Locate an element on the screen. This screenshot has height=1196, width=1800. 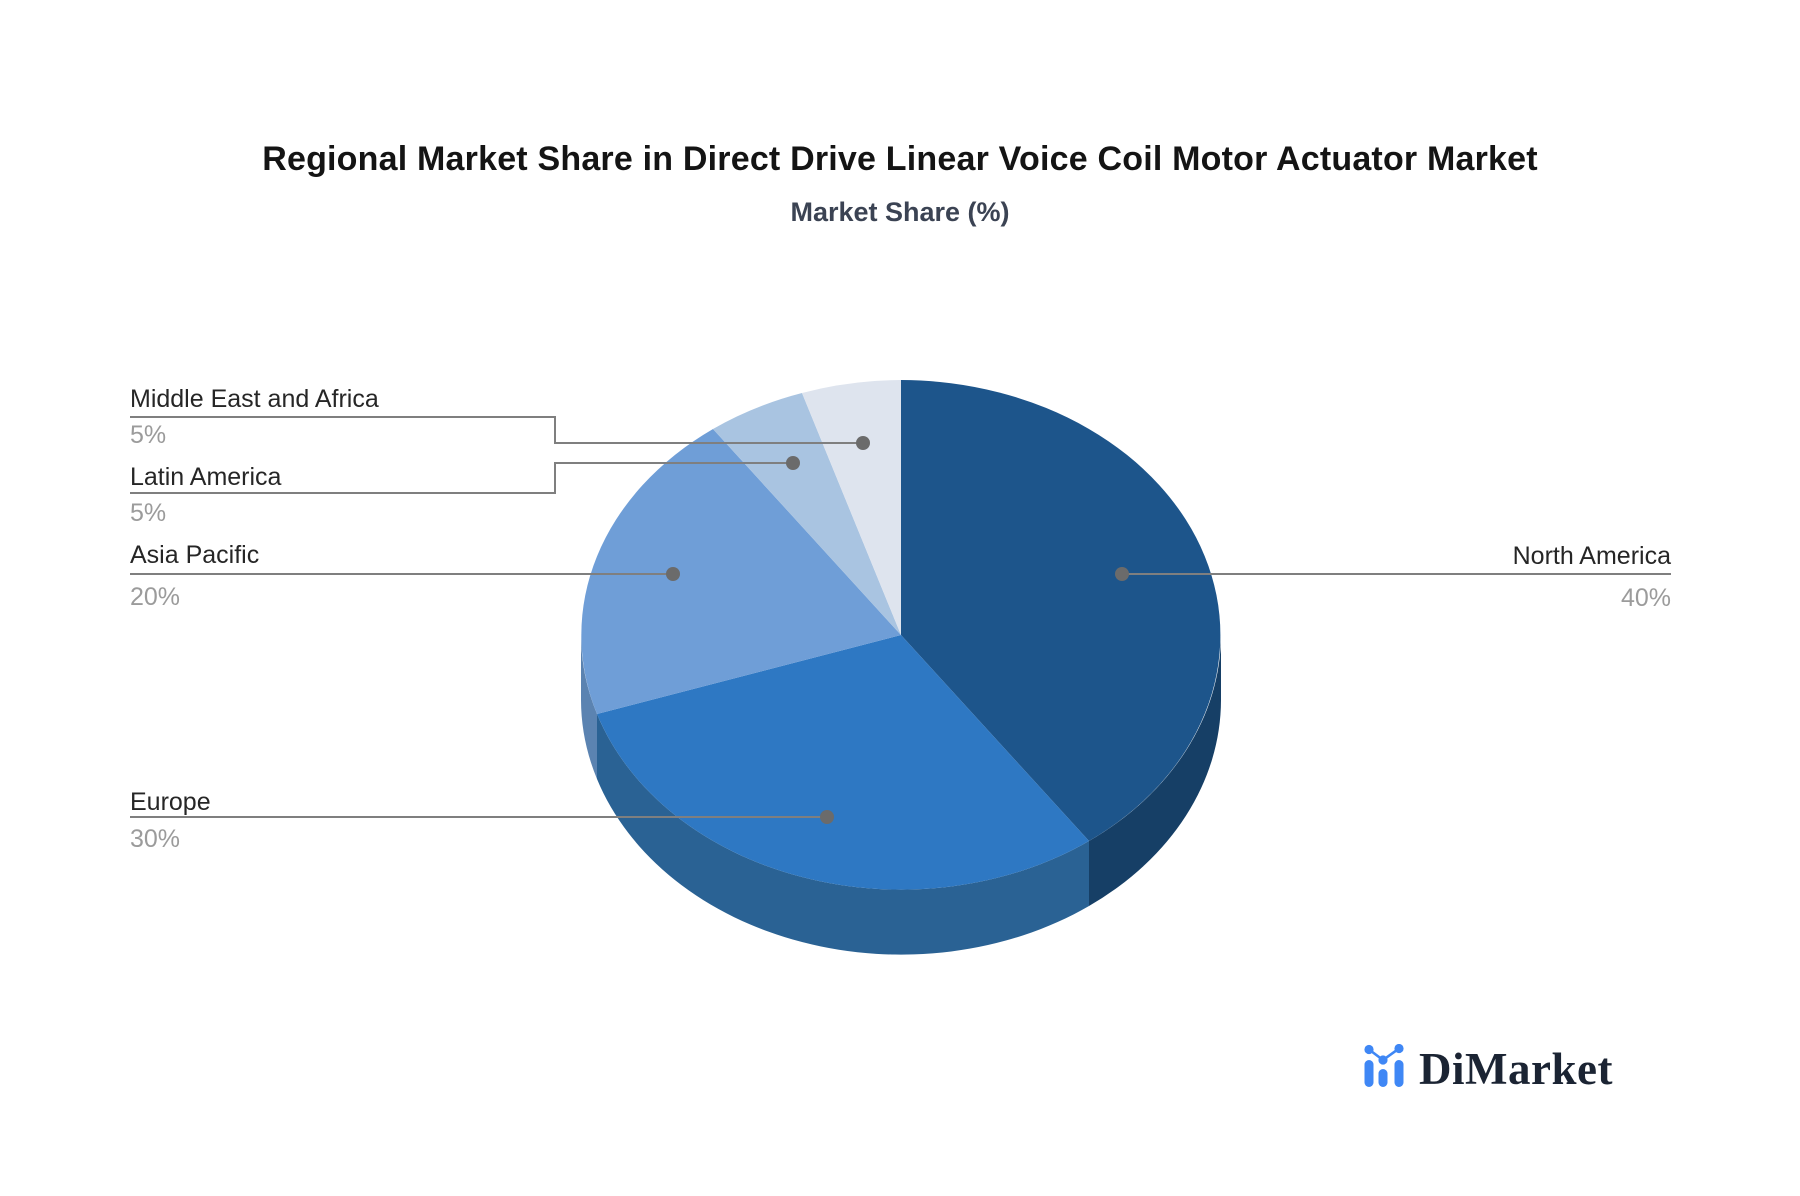
leader-dot-north-america is located at coordinates (1122, 574).